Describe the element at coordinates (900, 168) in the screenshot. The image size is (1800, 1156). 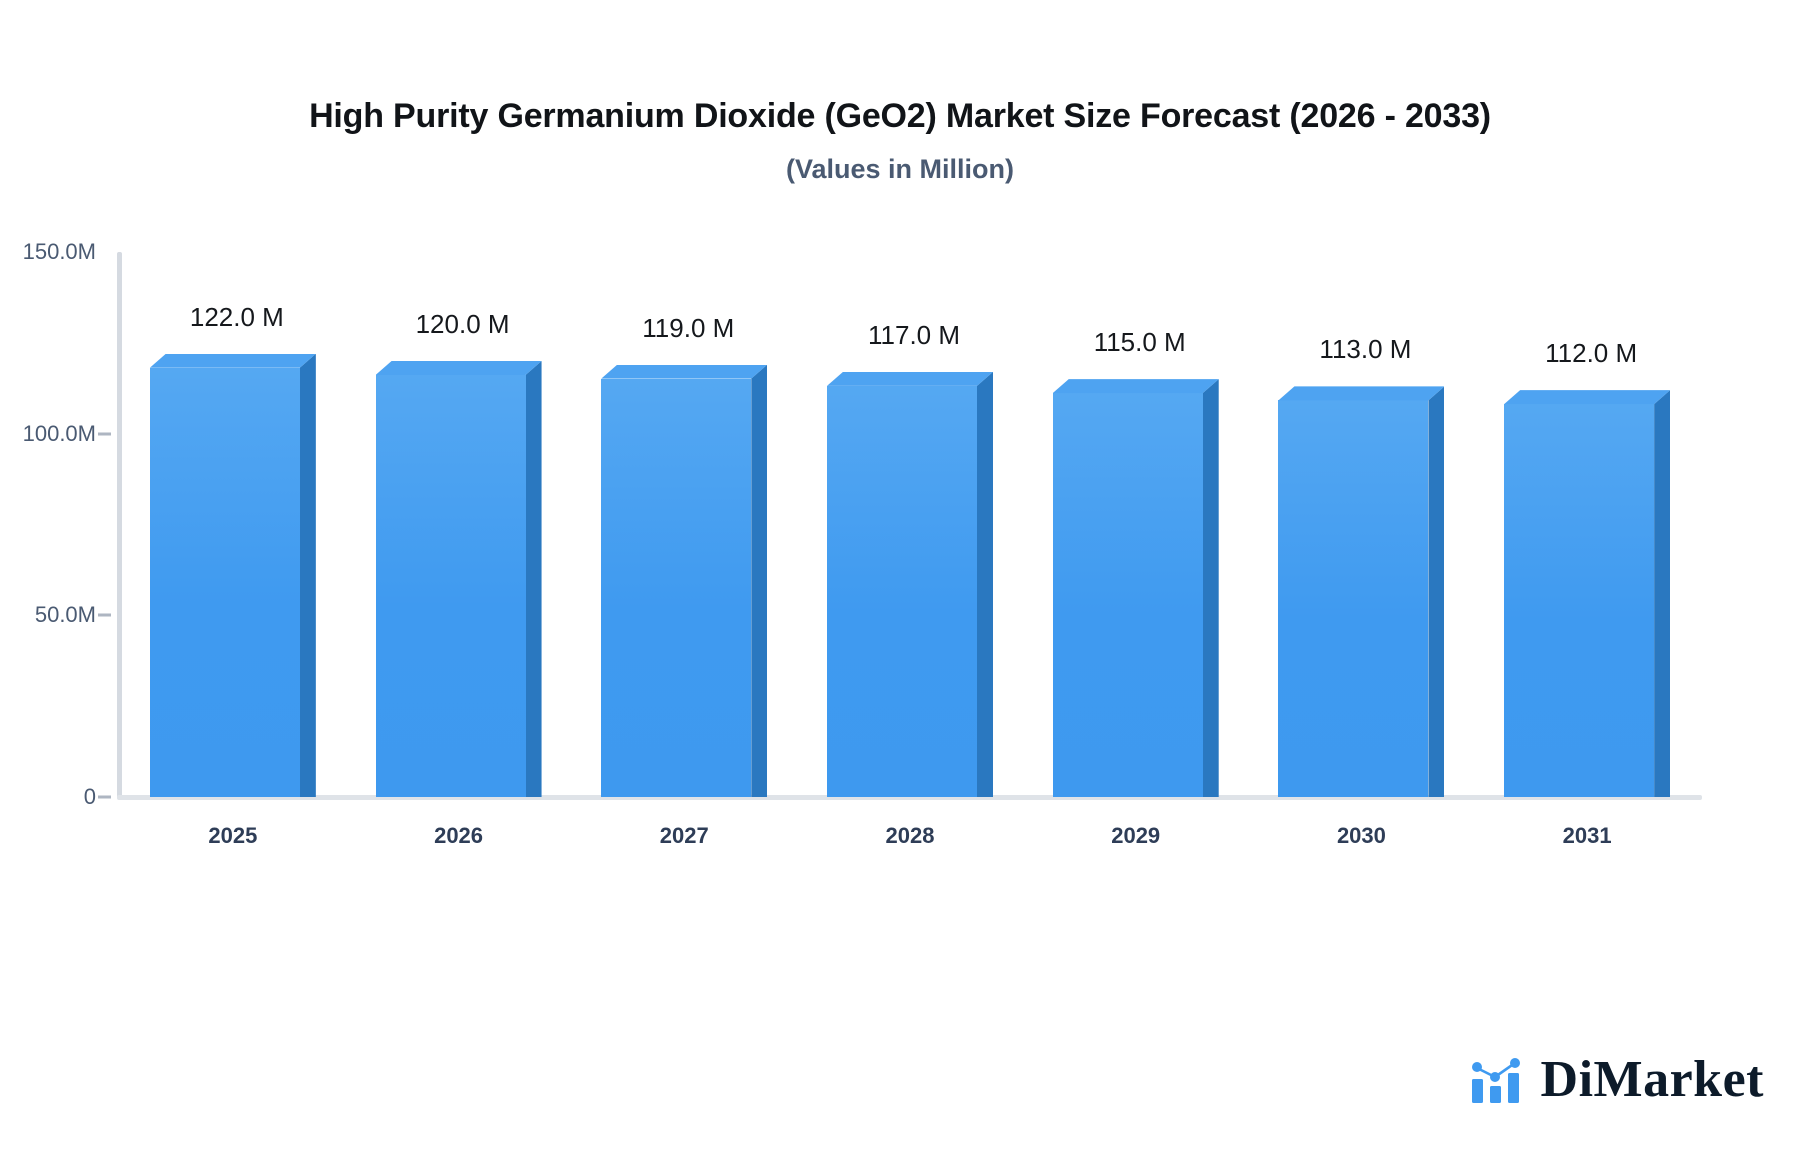
I see `chart-subtitle: (Values in Million)` at that location.